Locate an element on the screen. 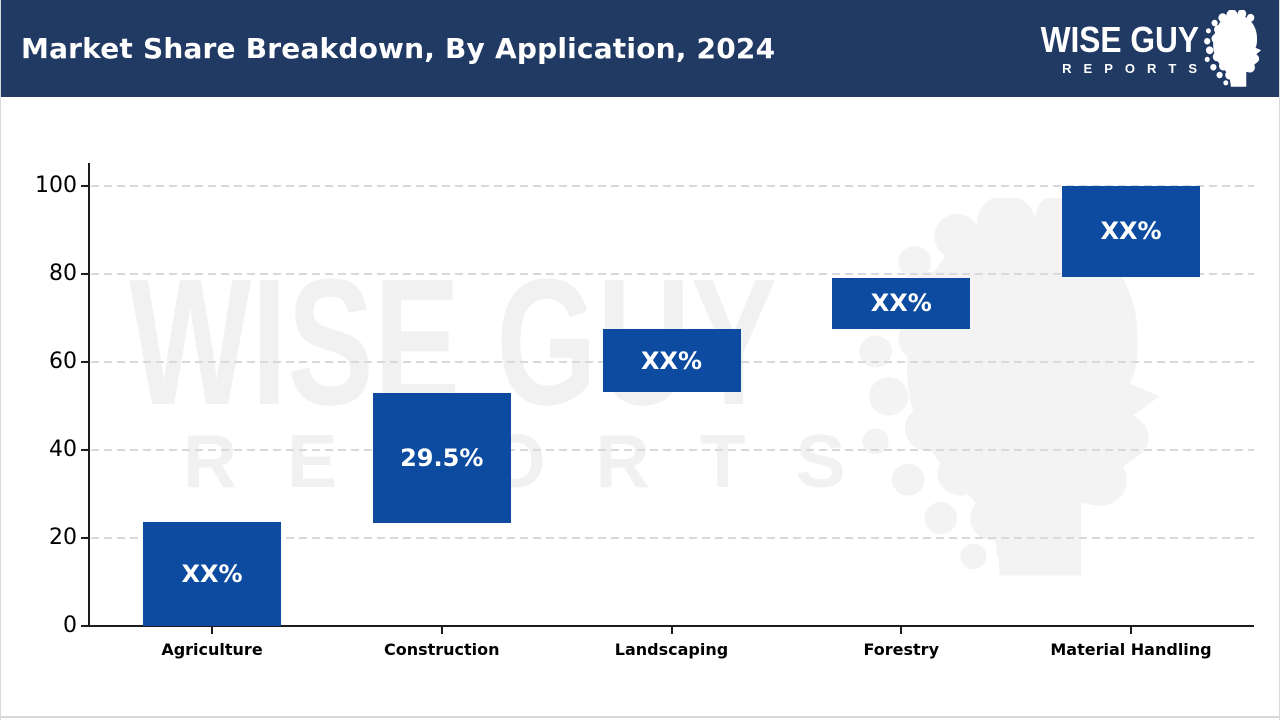 The height and width of the screenshot is (720, 1280). bar-material-handling: XX% is located at coordinates (1131, 231).